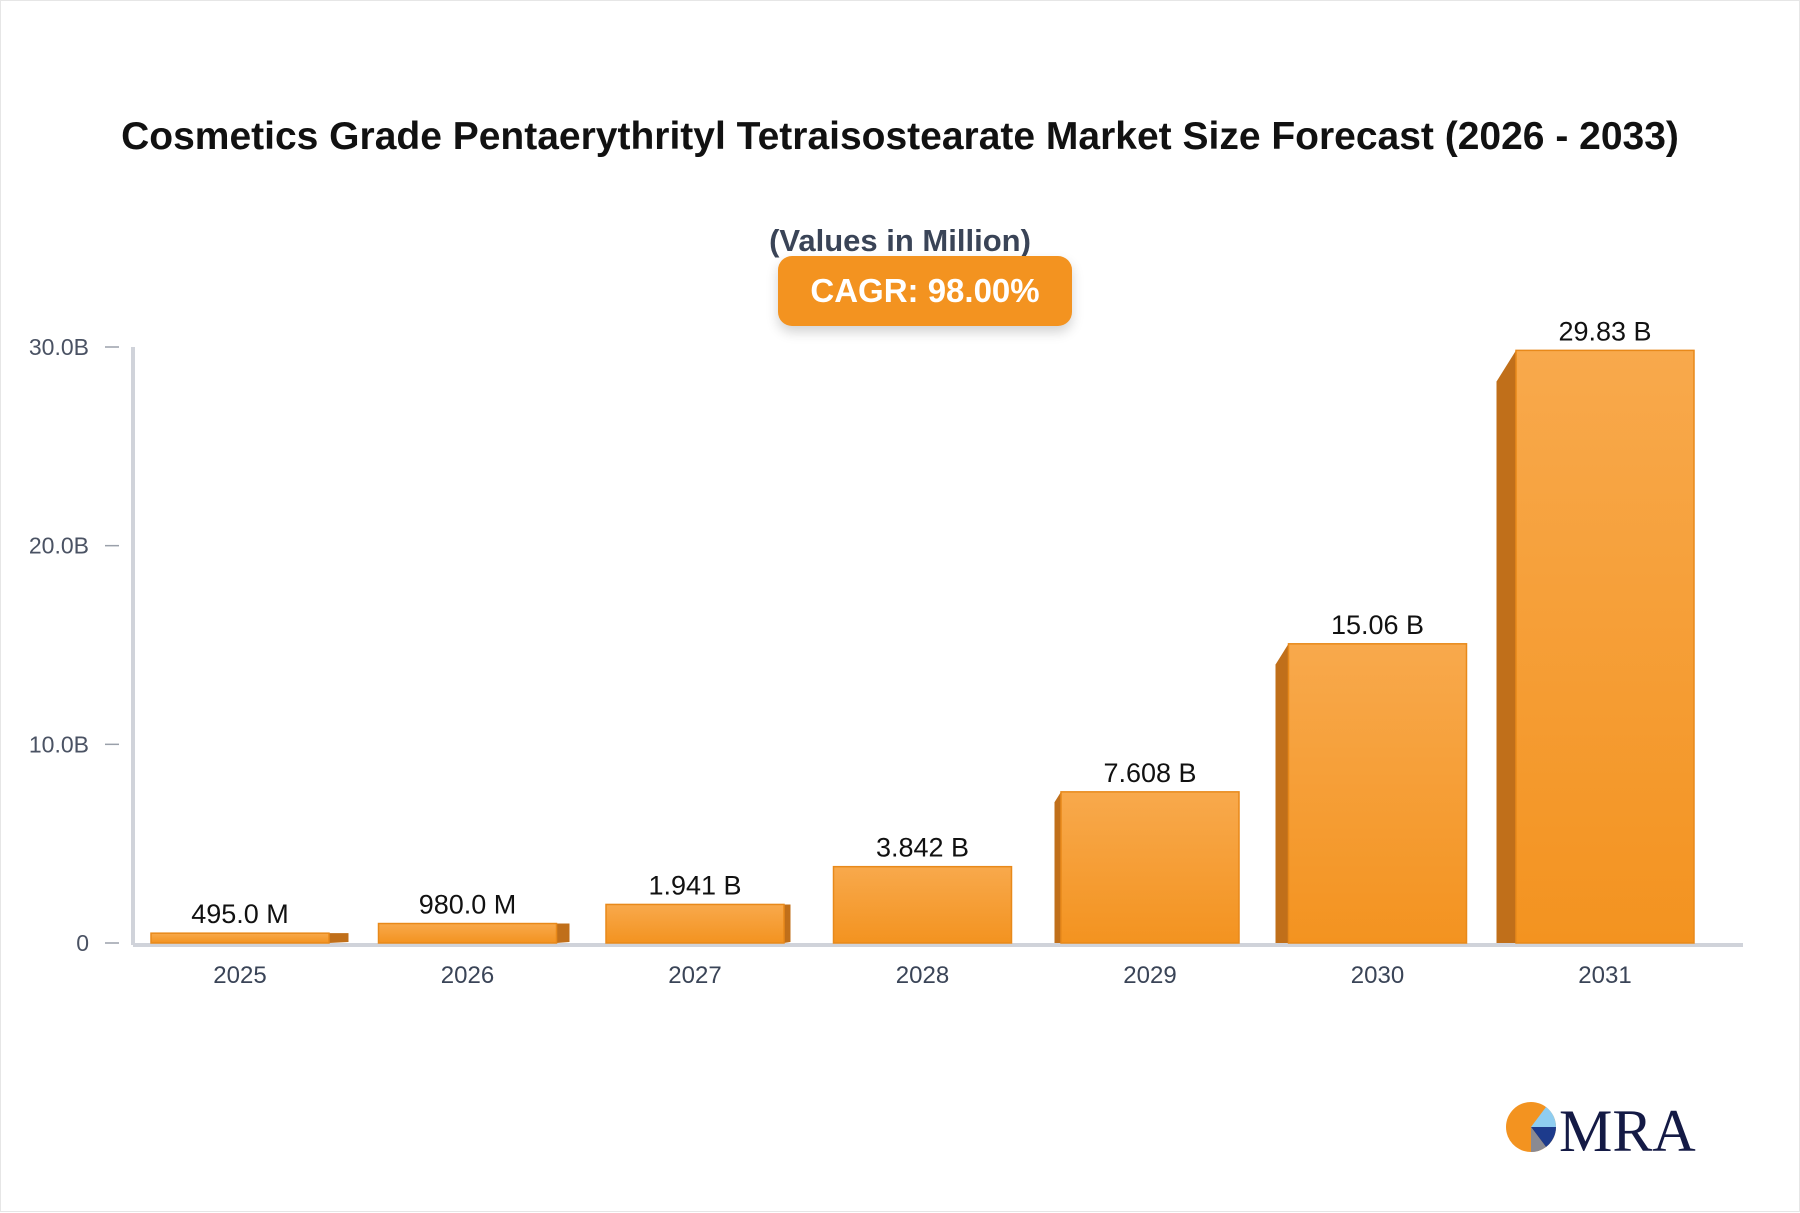  What do you see at coordinates (468, 905) in the screenshot?
I see `data-label: 980.0 M` at bounding box center [468, 905].